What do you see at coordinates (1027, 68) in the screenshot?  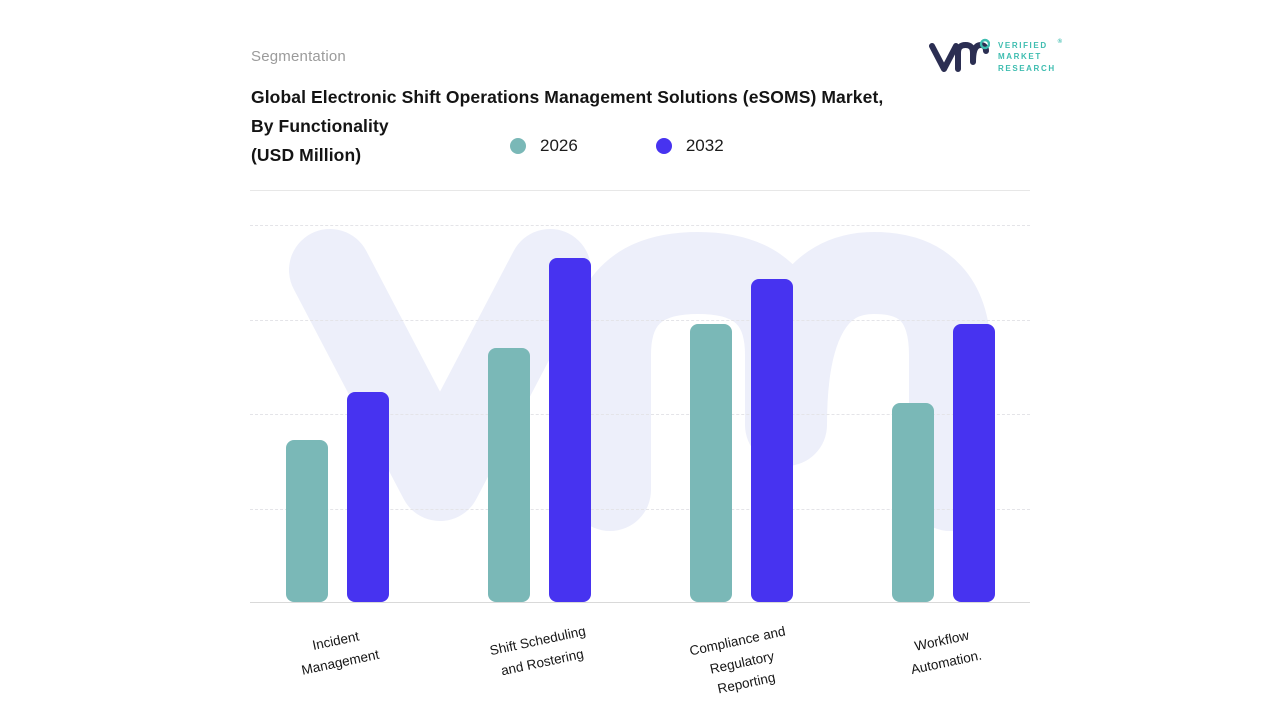 I see `brand-line-3: RESEARCH` at bounding box center [1027, 68].